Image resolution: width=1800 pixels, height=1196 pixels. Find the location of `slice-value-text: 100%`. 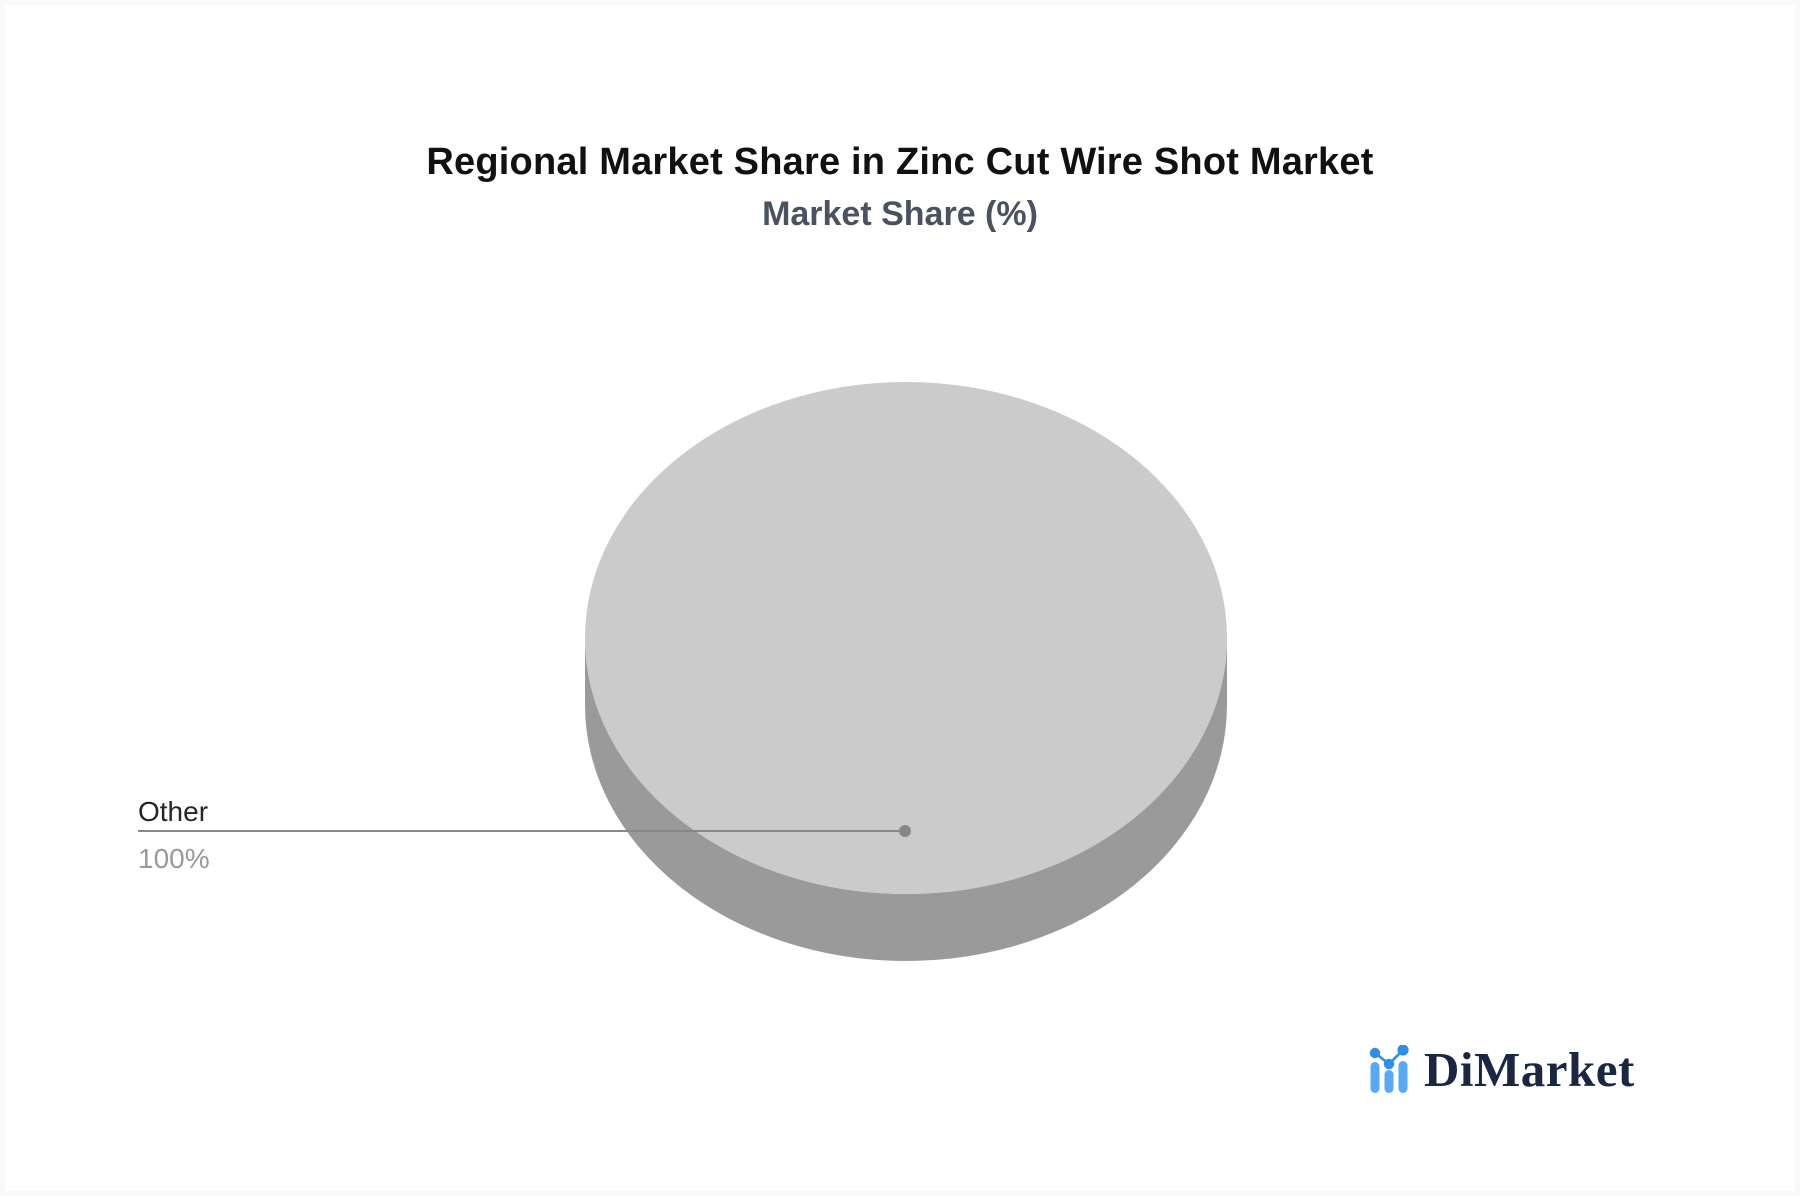

slice-value-text: 100% is located at coordinates (174, 858).